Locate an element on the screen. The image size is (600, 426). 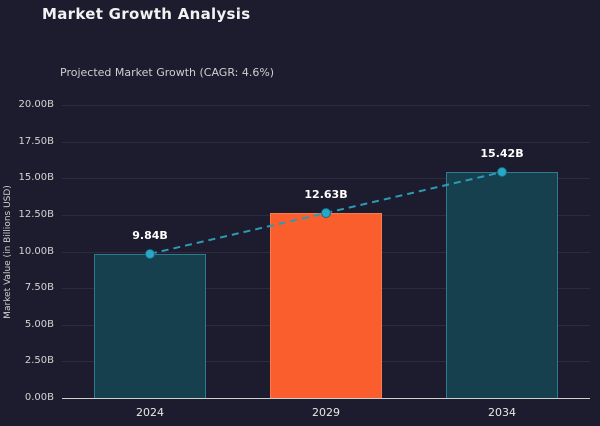
x-tick-label: 2024 is located at coordinates (150, 412).